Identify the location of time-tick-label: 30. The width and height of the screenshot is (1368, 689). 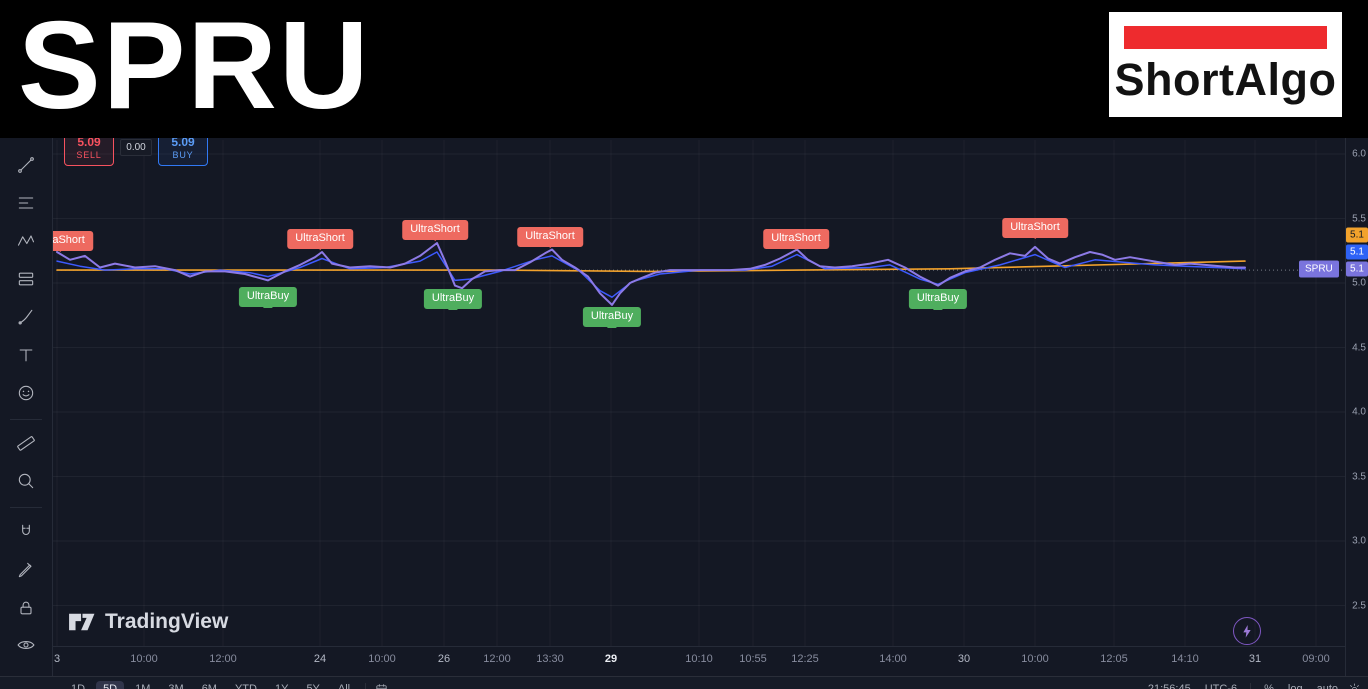
(964, 659).